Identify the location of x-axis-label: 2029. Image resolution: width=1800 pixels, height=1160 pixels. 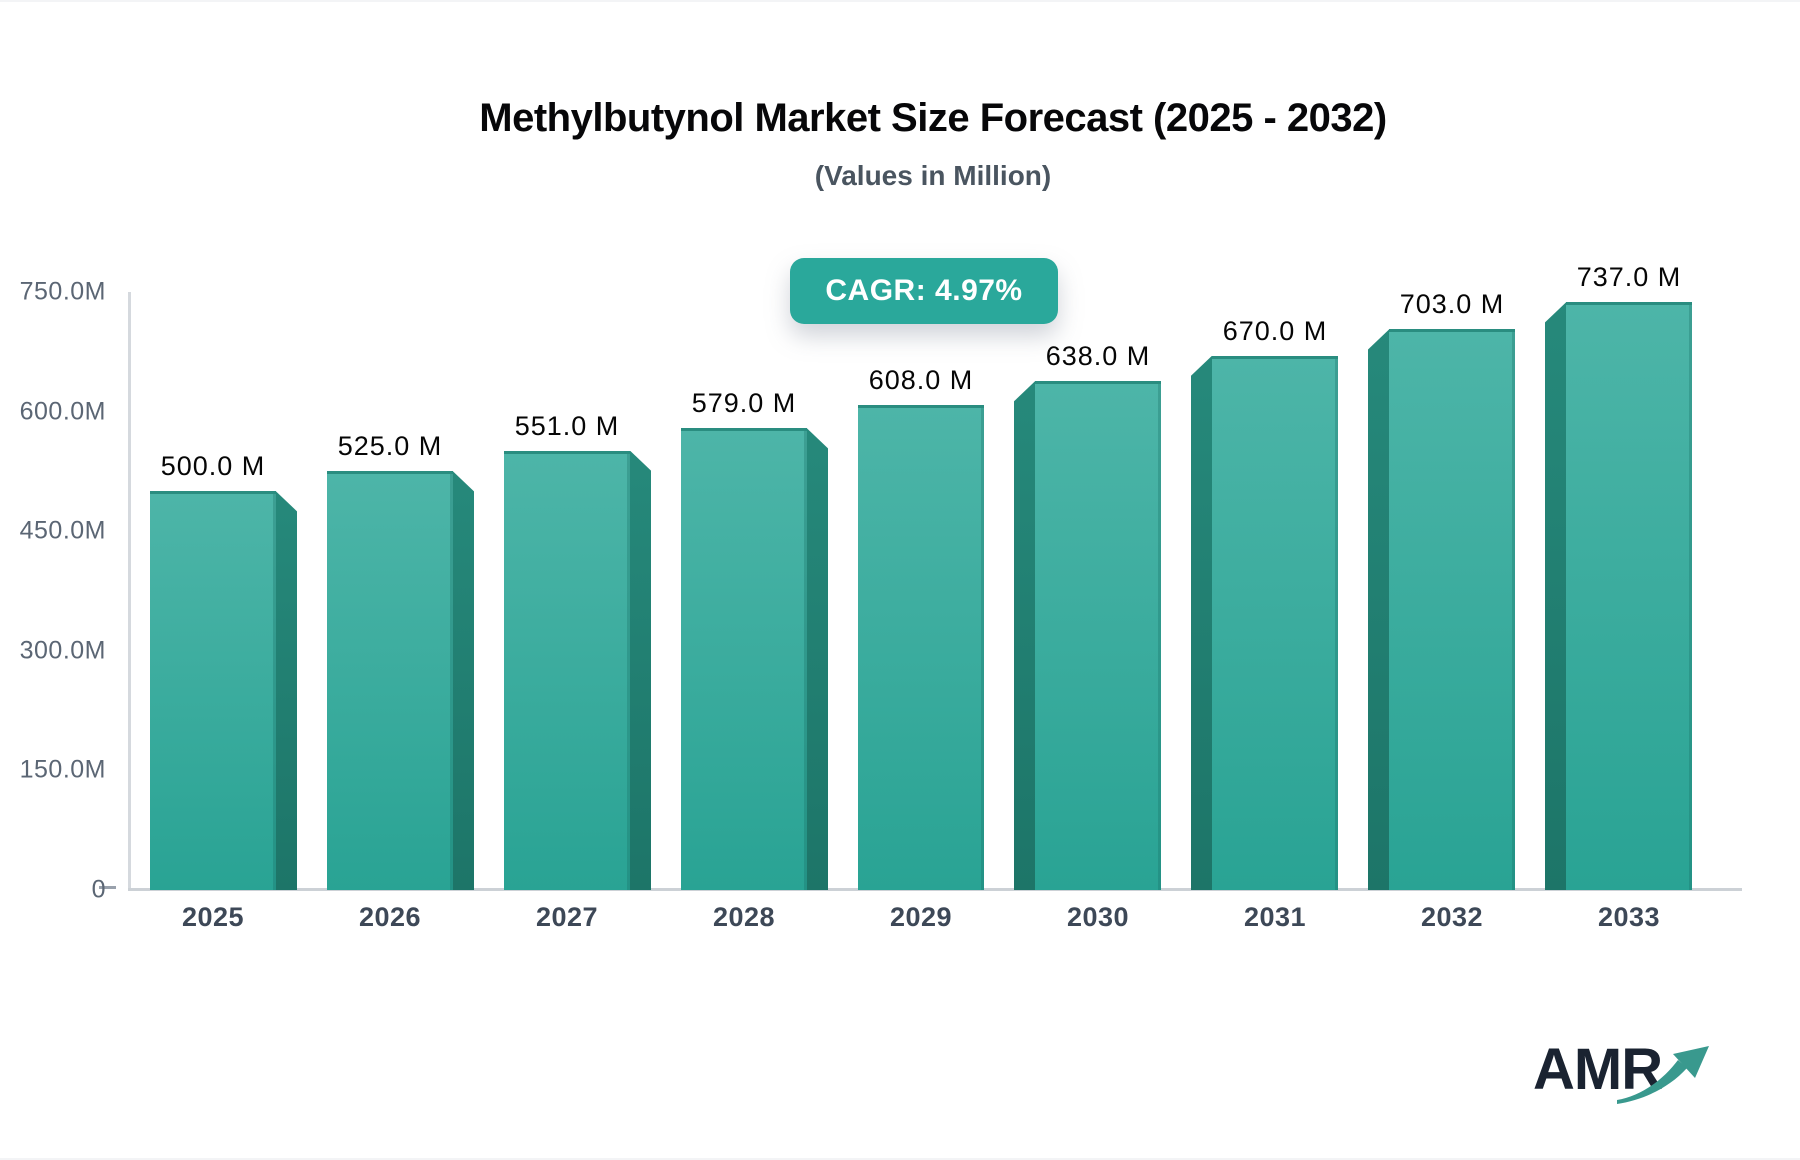
(921, 917).